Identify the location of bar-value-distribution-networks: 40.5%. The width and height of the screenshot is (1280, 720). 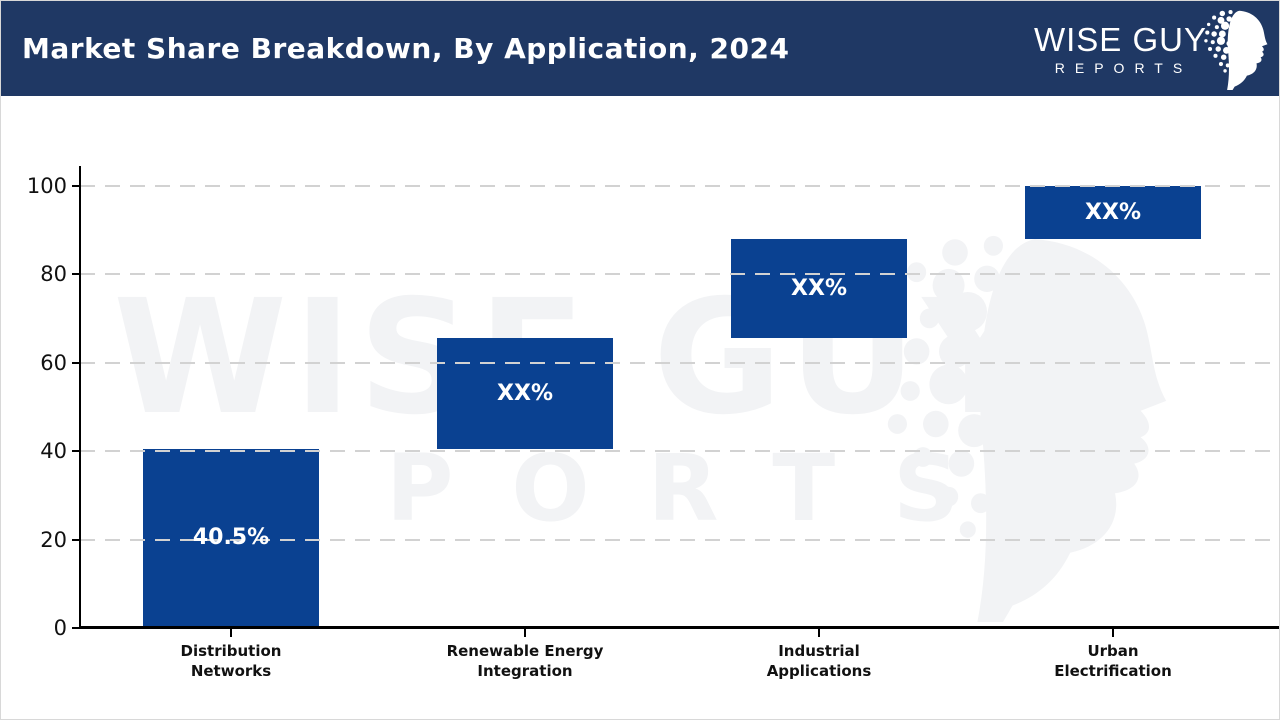
(231, 538).